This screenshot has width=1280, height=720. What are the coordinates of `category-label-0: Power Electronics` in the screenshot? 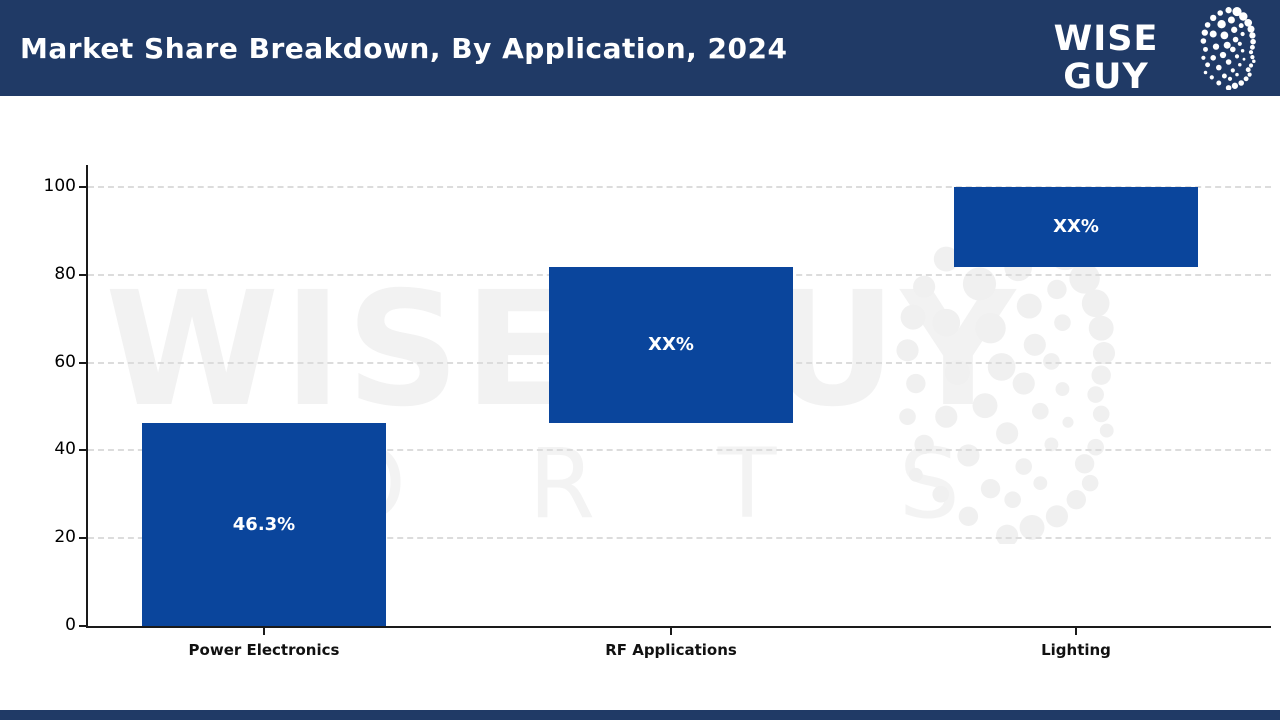 It's located at (264, 650).